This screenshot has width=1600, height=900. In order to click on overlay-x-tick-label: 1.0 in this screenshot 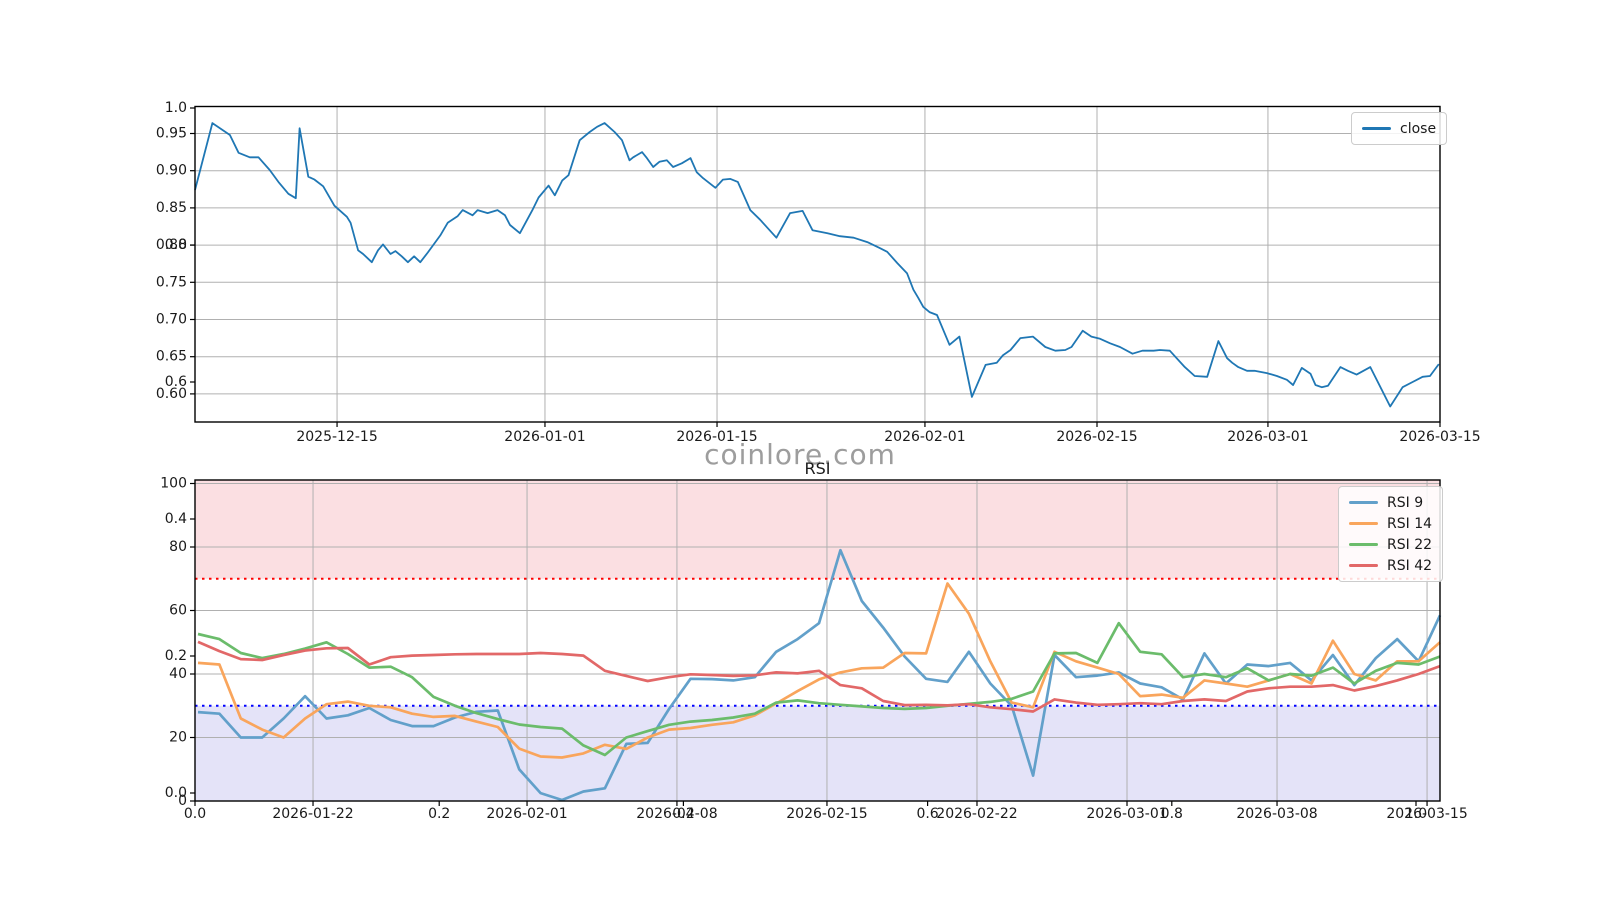, I will do `click(1416, 814)`.